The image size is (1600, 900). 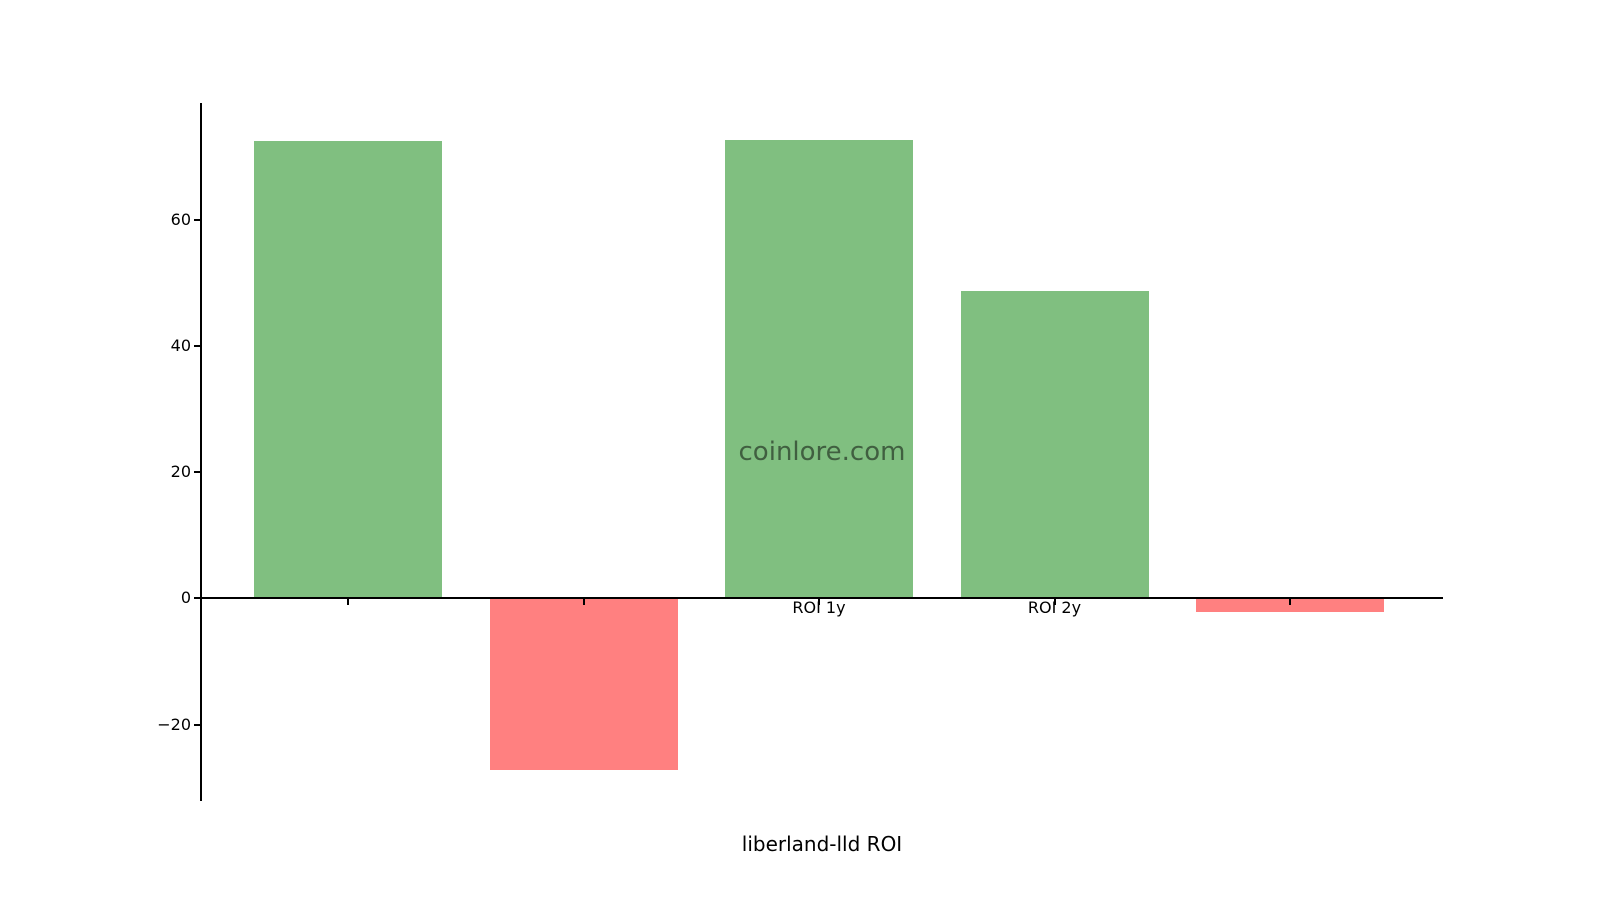 I want to click on watermark-text: coinlore.com, so click(x=822, y=452).